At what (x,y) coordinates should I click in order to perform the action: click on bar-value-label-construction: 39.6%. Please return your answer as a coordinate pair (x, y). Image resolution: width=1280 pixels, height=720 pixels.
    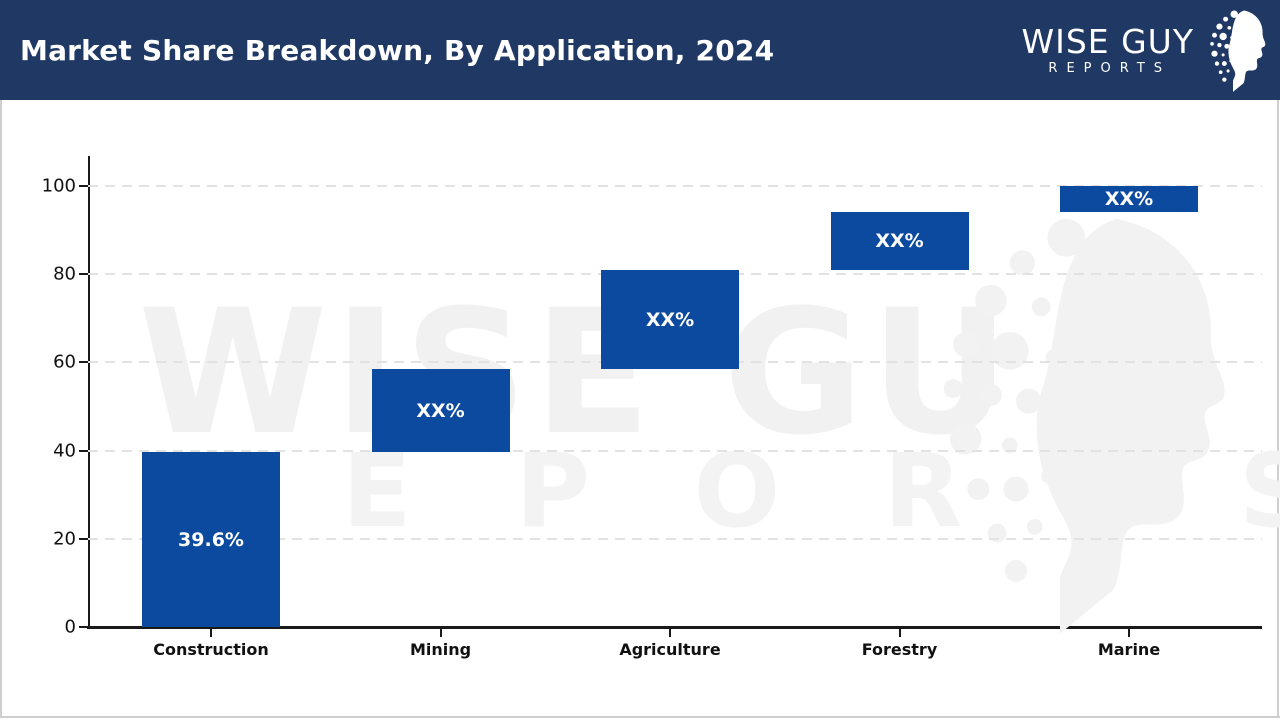
    Looking at the image, I should click on (211, 539).